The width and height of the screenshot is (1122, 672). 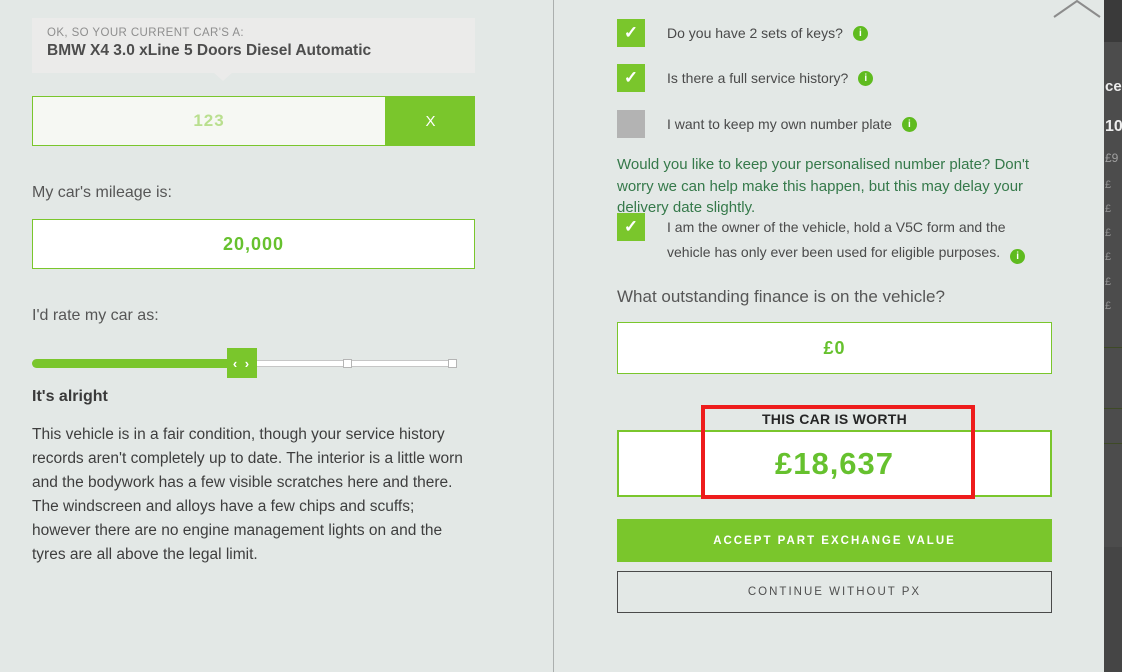 What do you see at coordinates (631, 33) in the screenshot?
I see `keys-checkbox` at bounding box center [631, 33].